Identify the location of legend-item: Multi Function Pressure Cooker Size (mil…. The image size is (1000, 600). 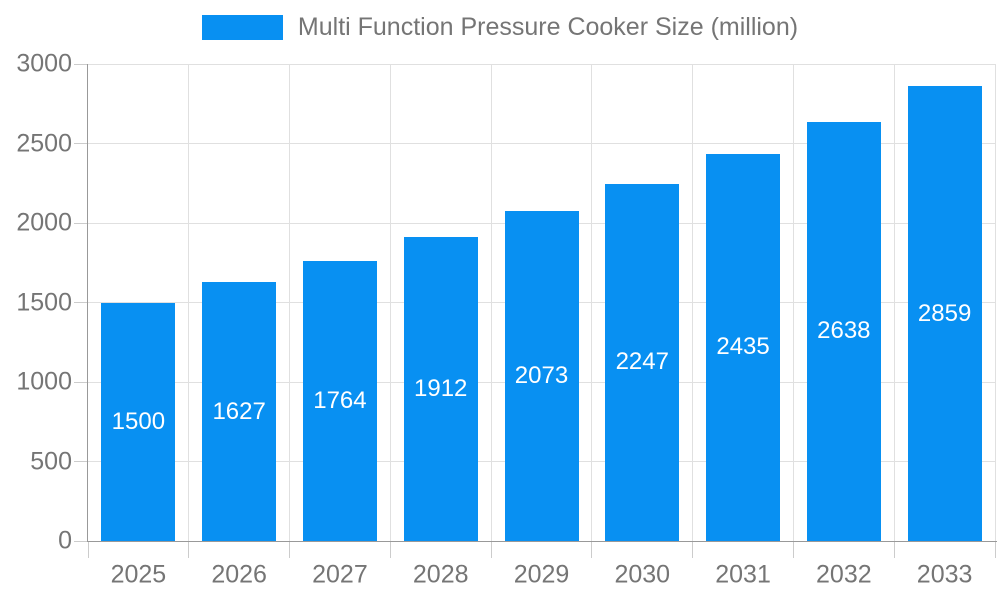
(500, 27).